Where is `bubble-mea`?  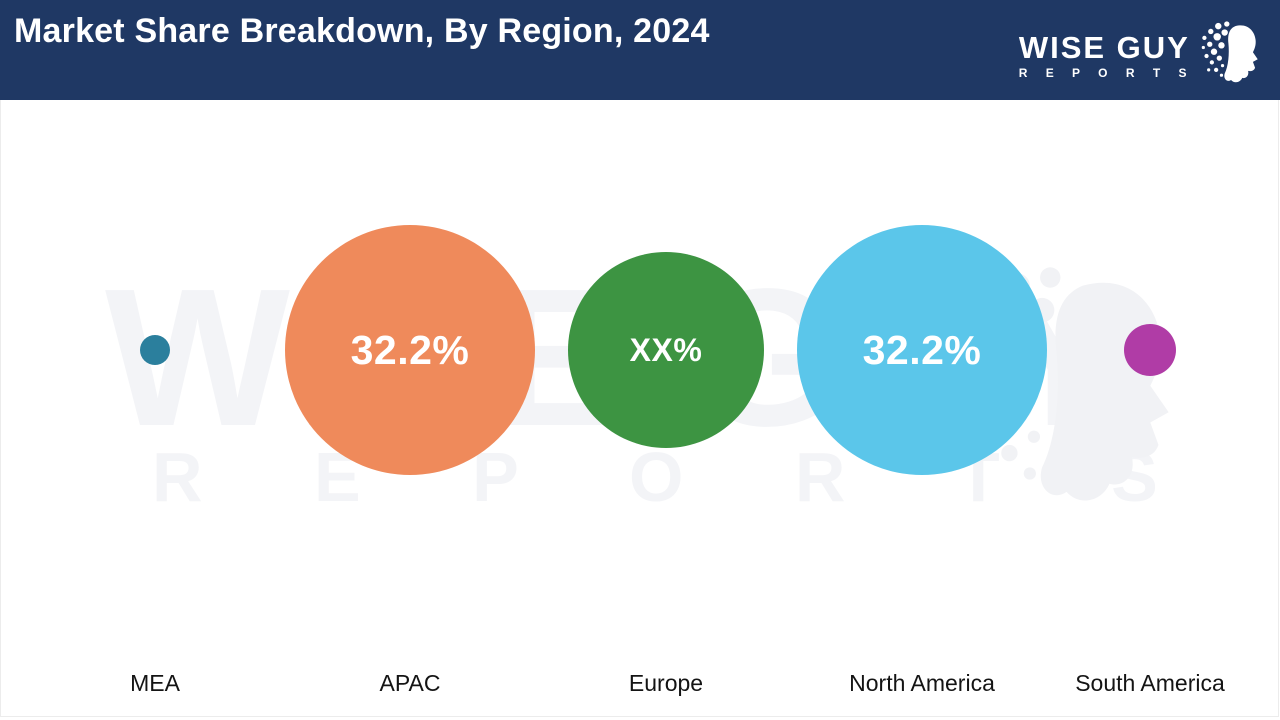 bubble-mea is located at coordinates (155, 350).